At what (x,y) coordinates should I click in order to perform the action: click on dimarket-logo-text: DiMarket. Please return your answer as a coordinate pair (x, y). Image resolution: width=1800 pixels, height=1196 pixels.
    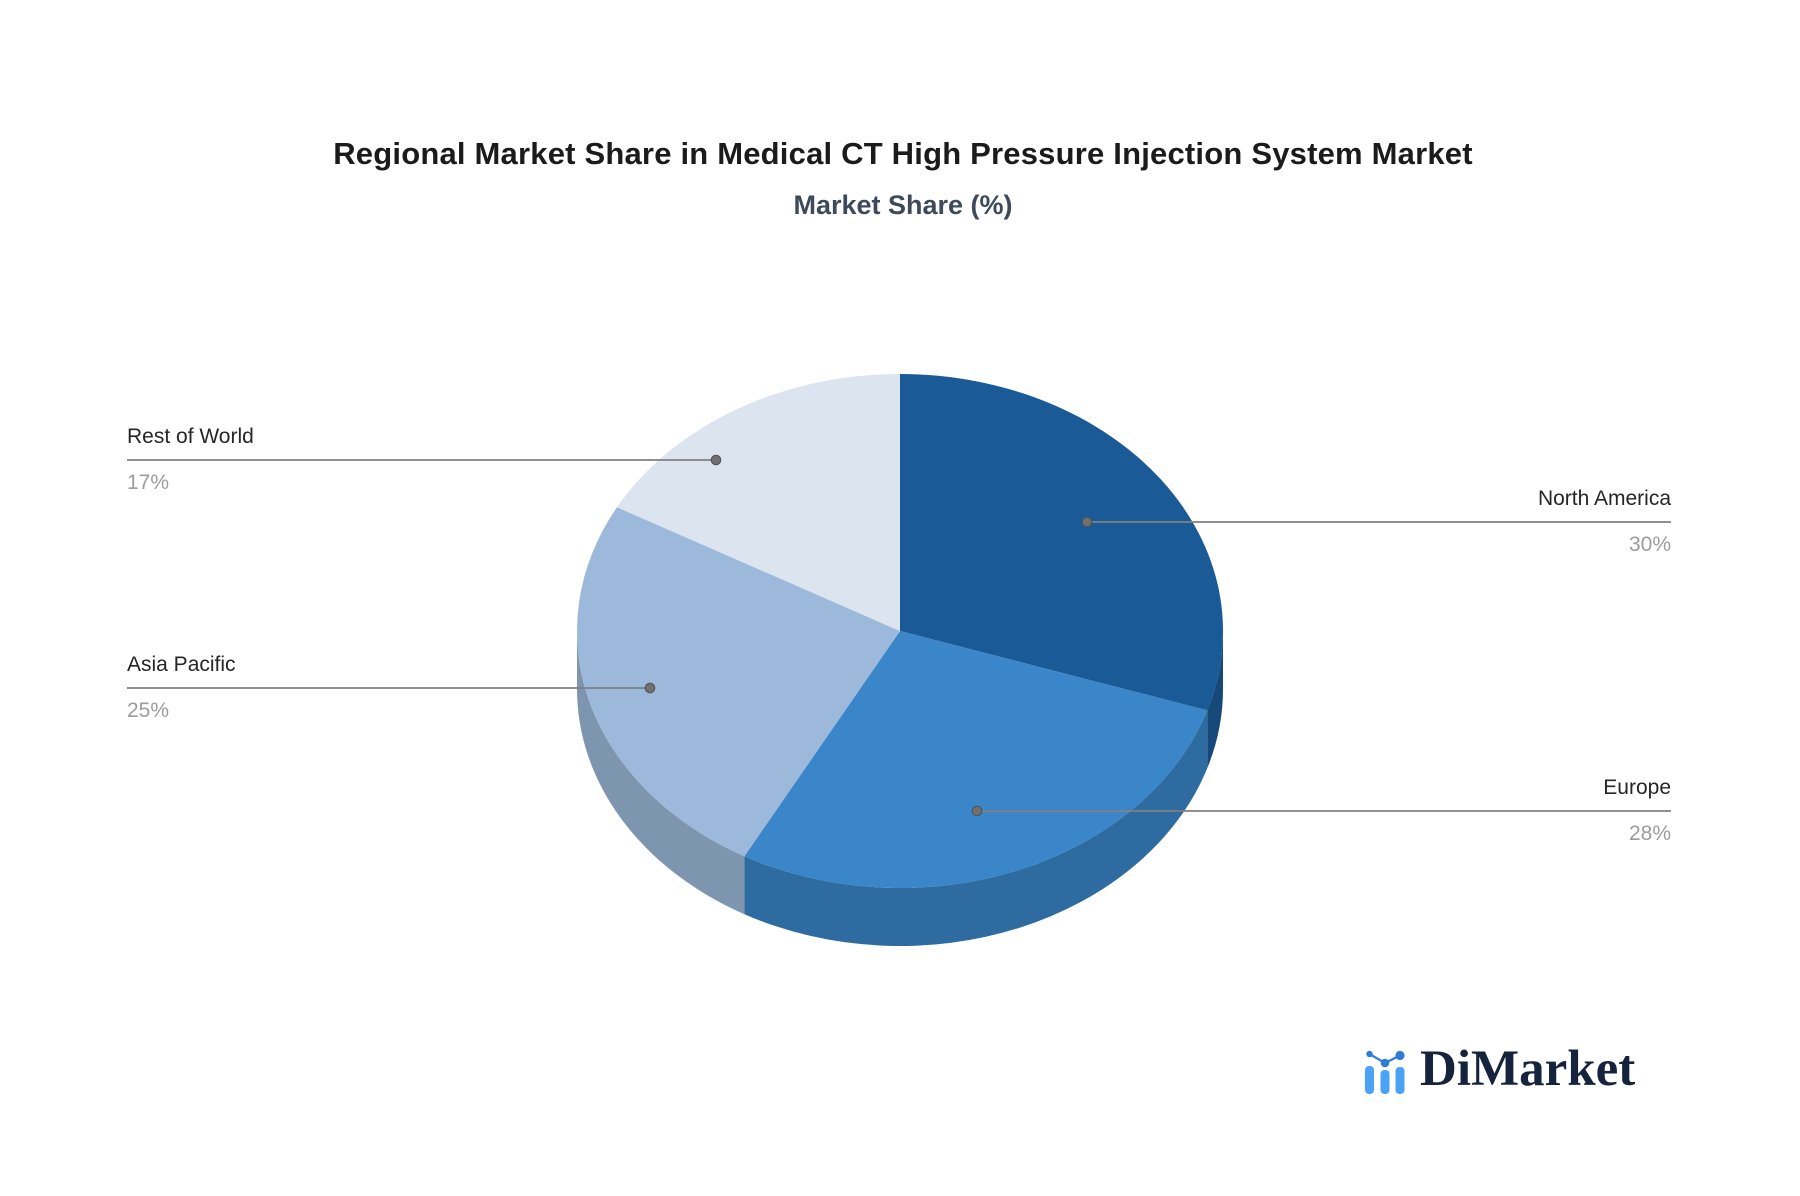
    Looking at the image, I should click on (1528, 1069).